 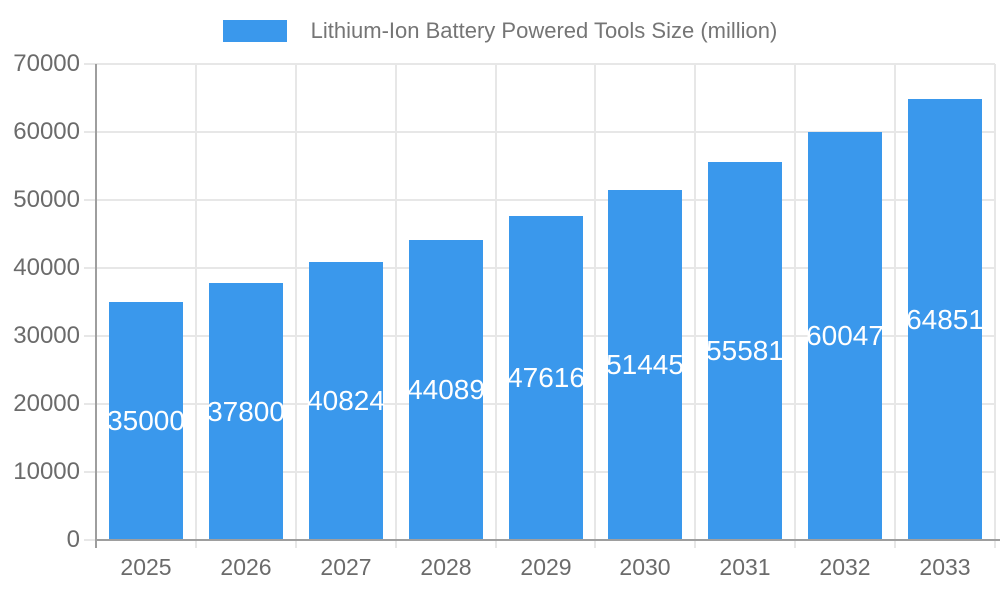 I want to click on bar-value-label: 47616, so click(x=546, y=377).